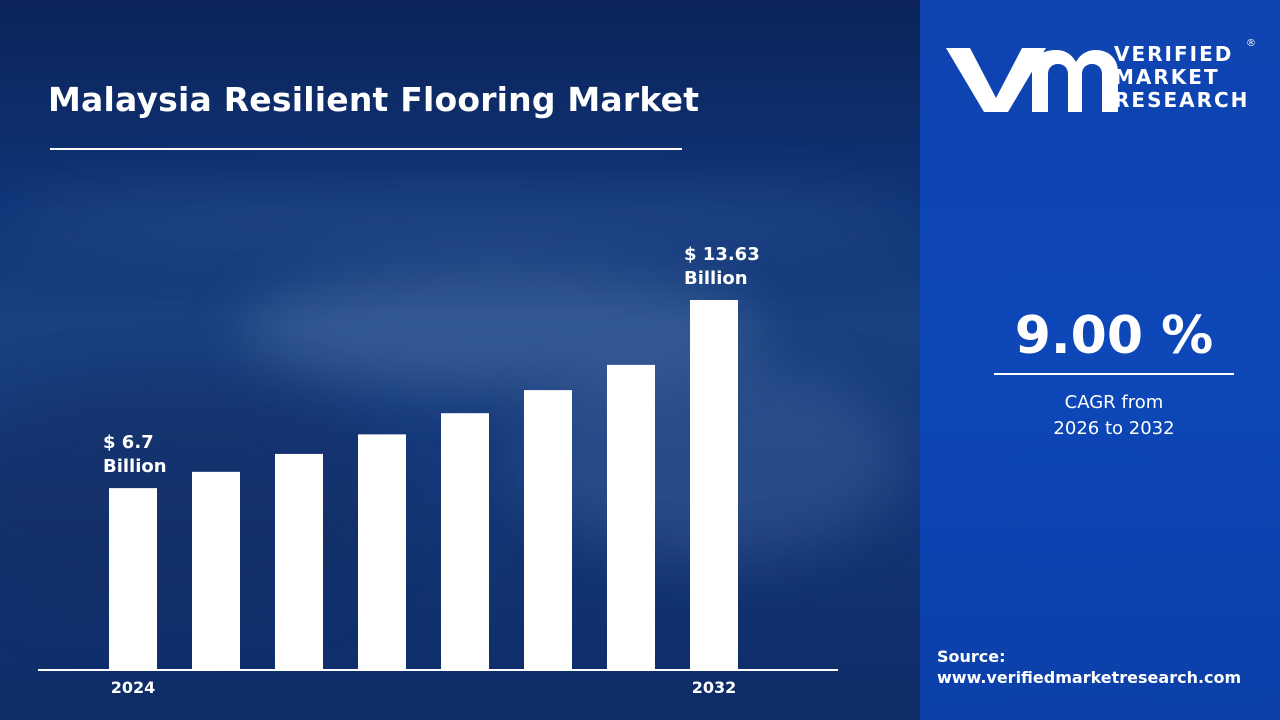 The height and width of the screenshot is (720, 1280). What do you see at coordinates (1174, 54) in the screenshot?
I see `brand-line: VERIFIED` at bounding box center [1174, 54].